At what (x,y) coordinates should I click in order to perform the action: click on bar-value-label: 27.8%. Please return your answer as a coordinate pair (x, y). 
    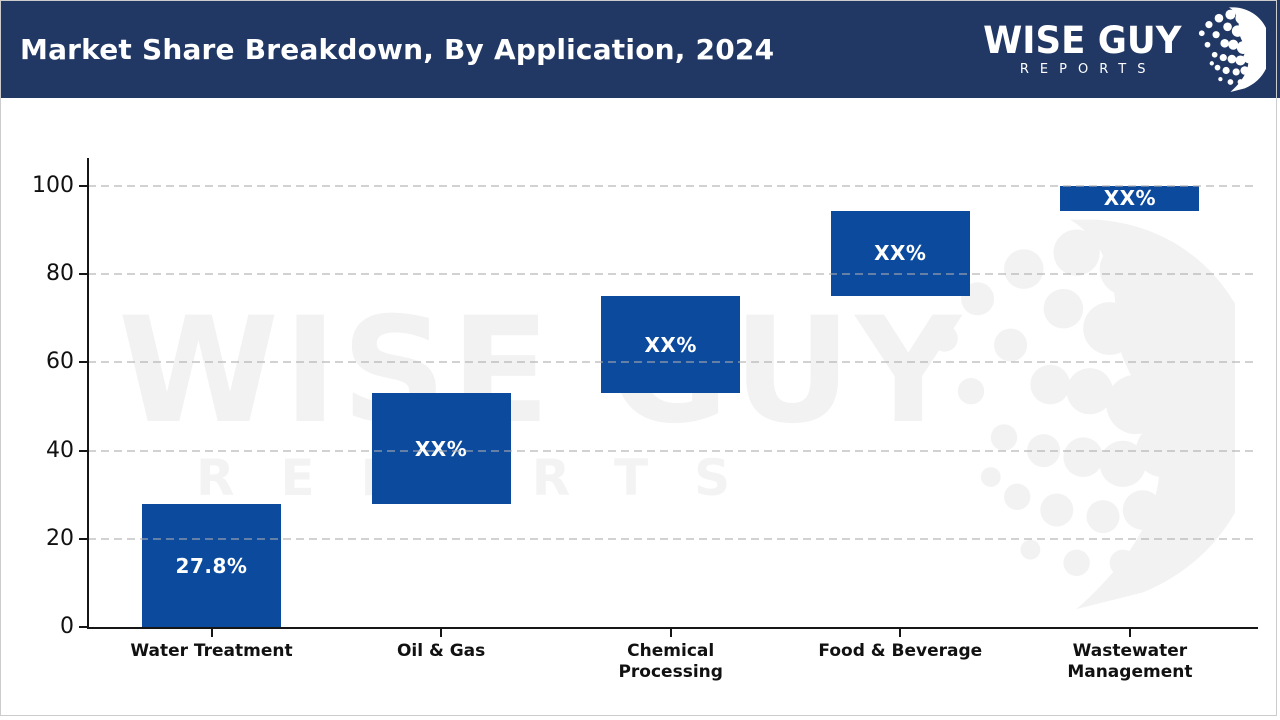
    Looking at the image, I should click on (211, 565).